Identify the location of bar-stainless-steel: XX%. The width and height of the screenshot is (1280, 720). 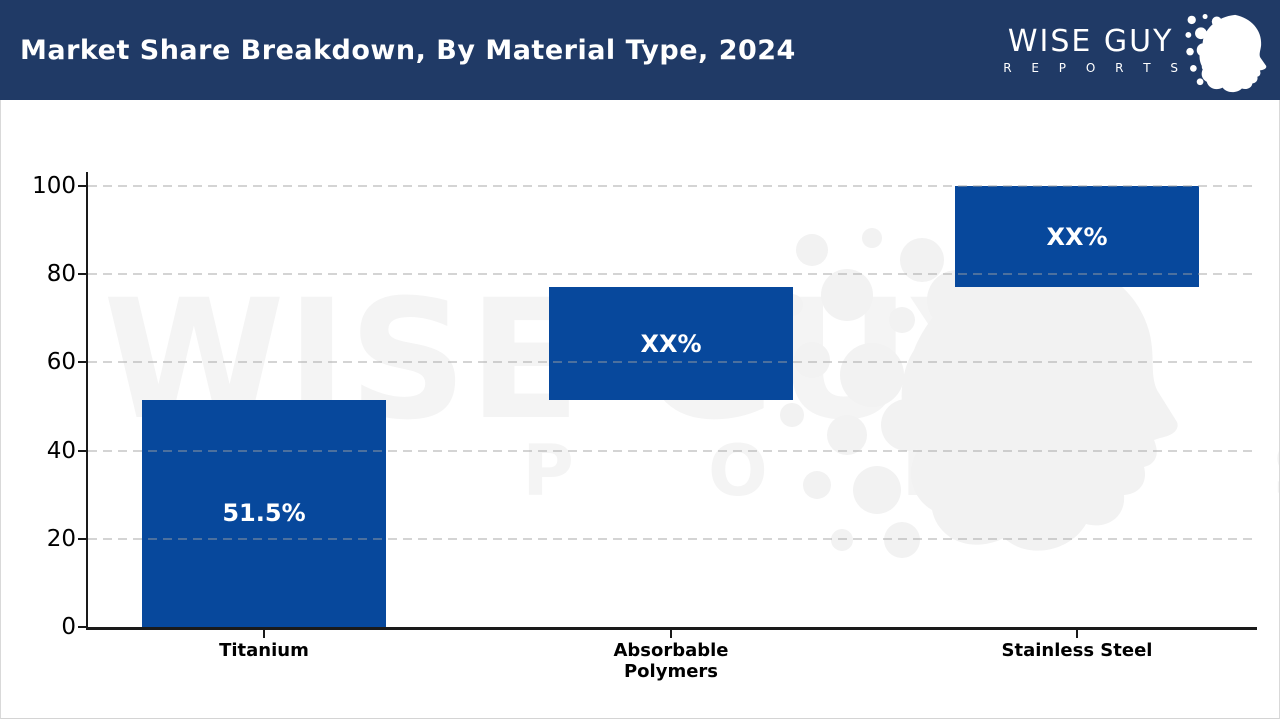
(1077, 237).